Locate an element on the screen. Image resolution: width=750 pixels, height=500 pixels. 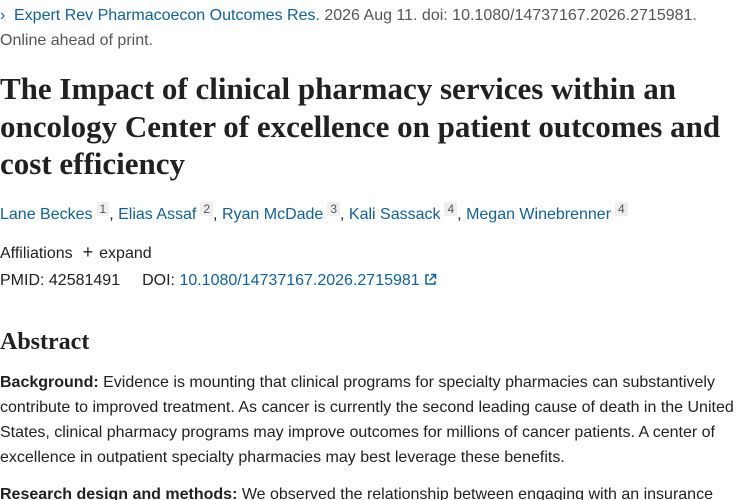
affiliation-number: 1 is located at coordinates (103, 209).